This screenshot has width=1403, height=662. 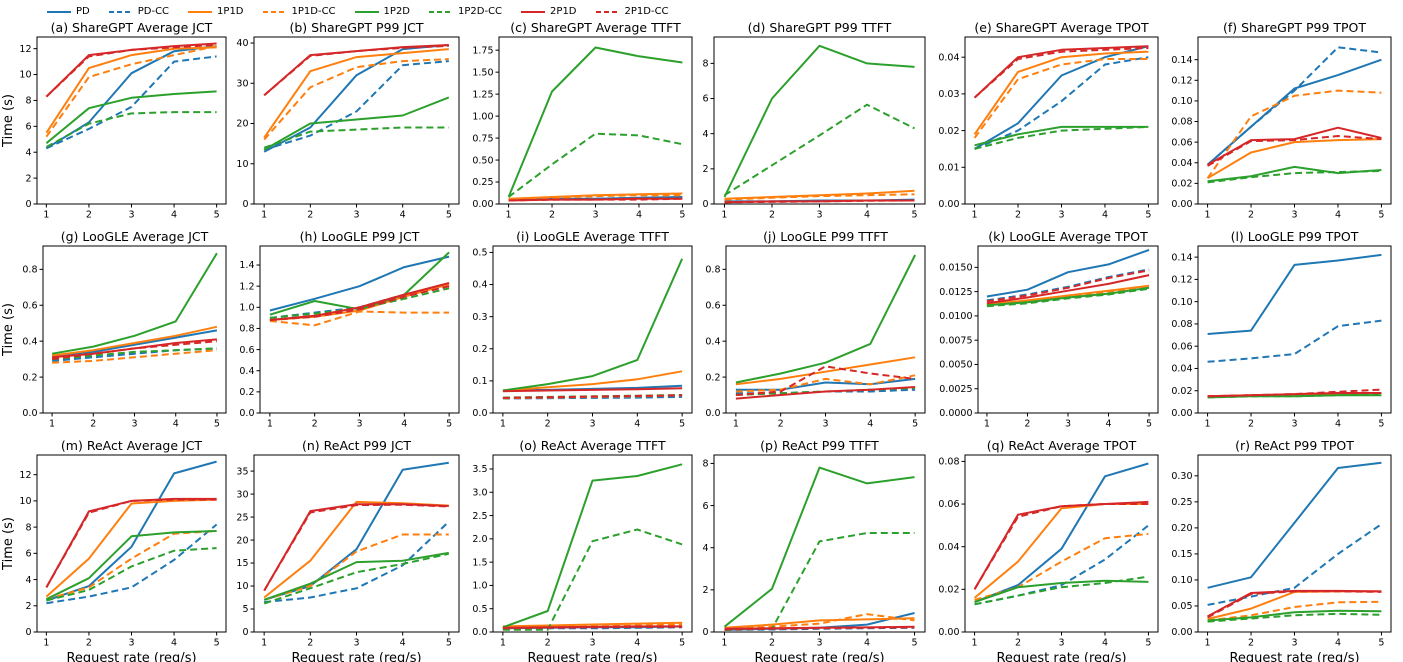 I want to click on chart-j: (j) LooGLE P99 TTFT 0.0 0.2 0.4 0.6 0.8 1 2 3 4 5, so click(x=815, y=329).